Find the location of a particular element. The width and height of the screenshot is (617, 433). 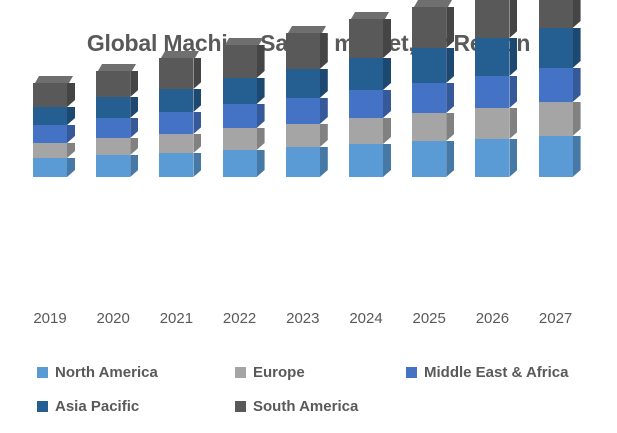

bar-segment-2019-north-america is located at coordinates (54, 167).